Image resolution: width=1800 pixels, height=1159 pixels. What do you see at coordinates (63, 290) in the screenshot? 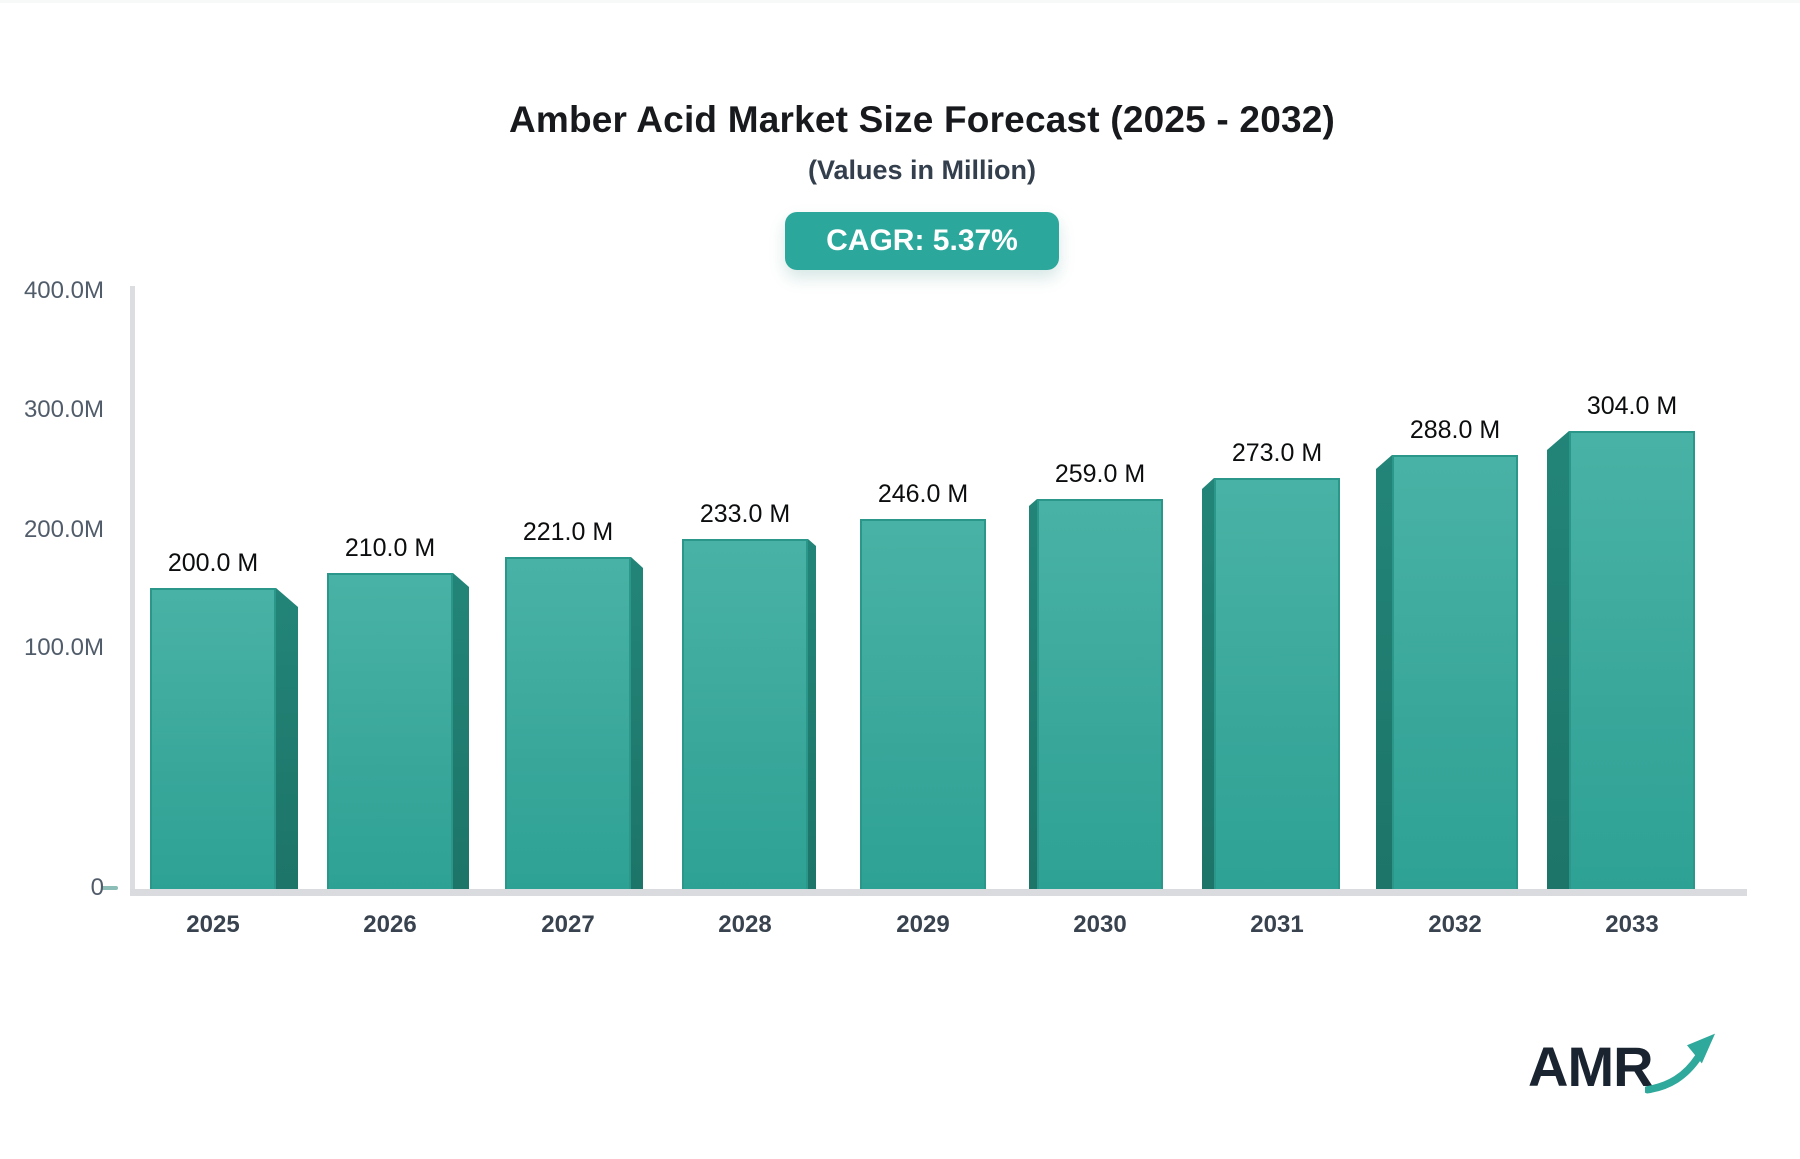
I see `y-axis-tick-label: 400.0M` at bounding box center [63, 290].